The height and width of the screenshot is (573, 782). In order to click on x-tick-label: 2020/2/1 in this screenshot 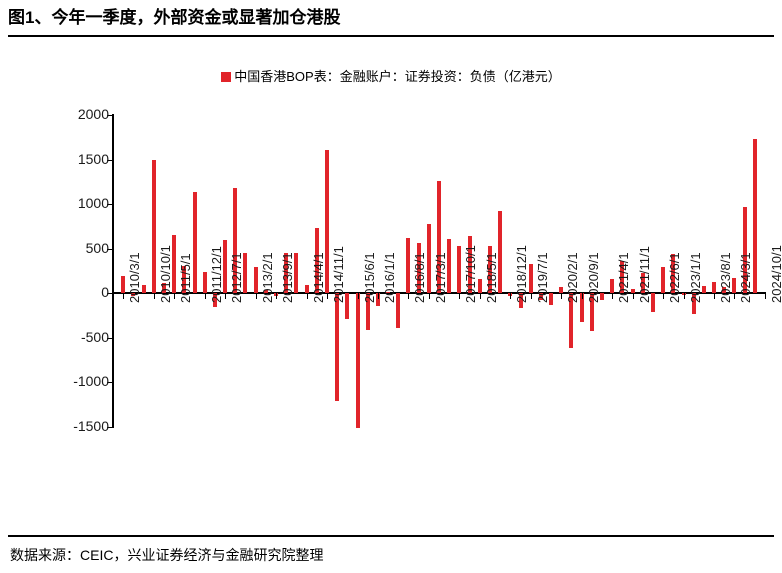, I will do `click(573, 277)`.